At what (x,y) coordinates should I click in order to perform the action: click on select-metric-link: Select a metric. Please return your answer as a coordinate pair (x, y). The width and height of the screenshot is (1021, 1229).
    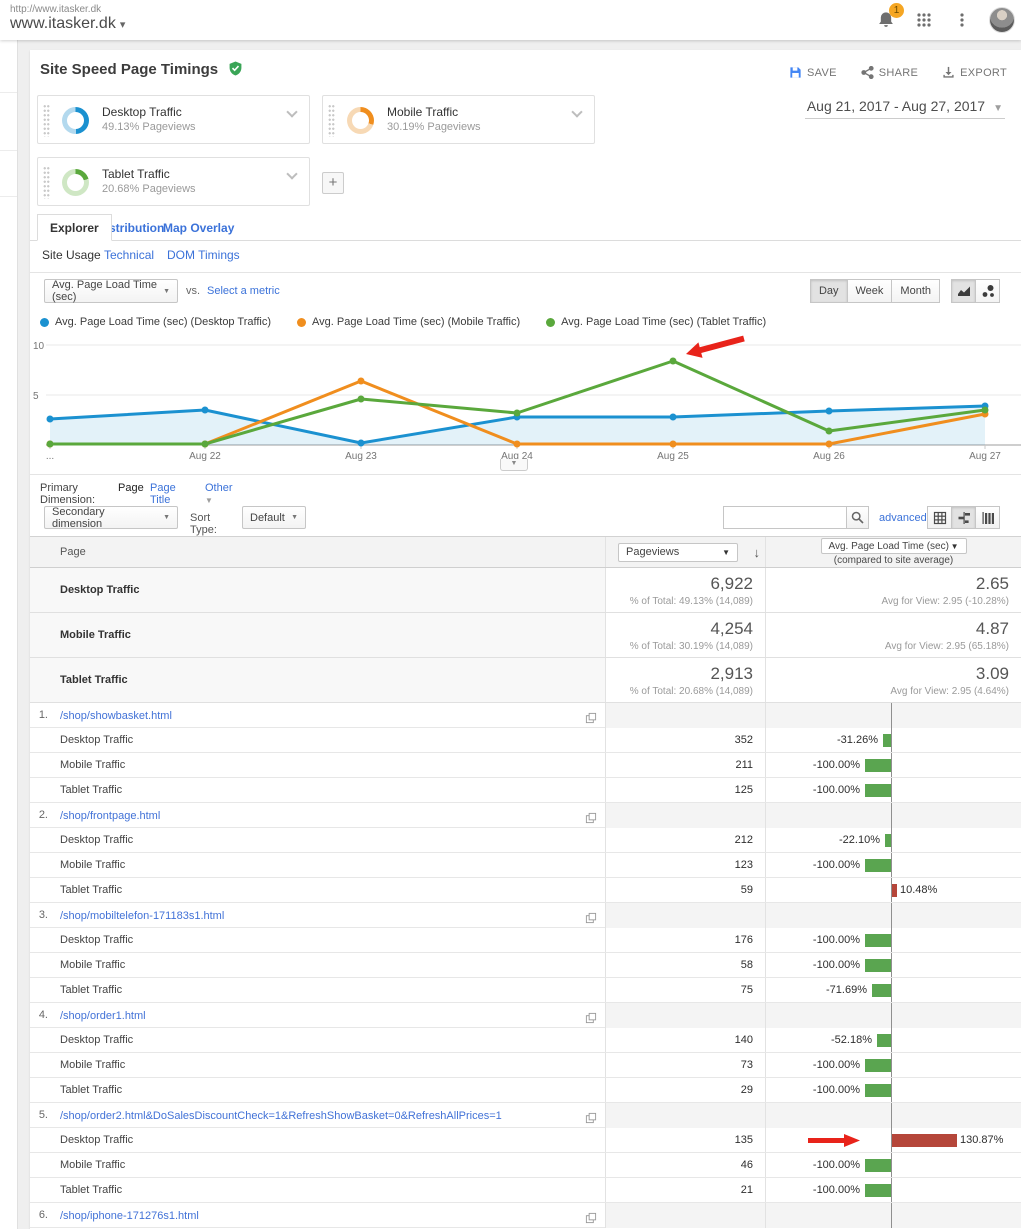
    Looking at the image, I should click on (243, 291).